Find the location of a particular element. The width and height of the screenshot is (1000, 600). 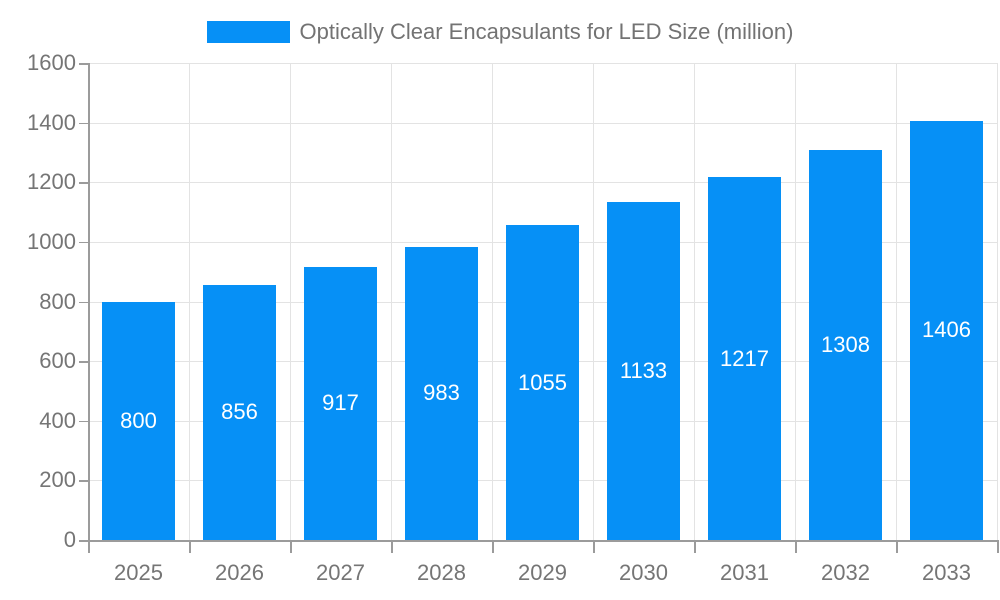

x-axis-tick-label: 2031 is located at coordinates (744, 572).